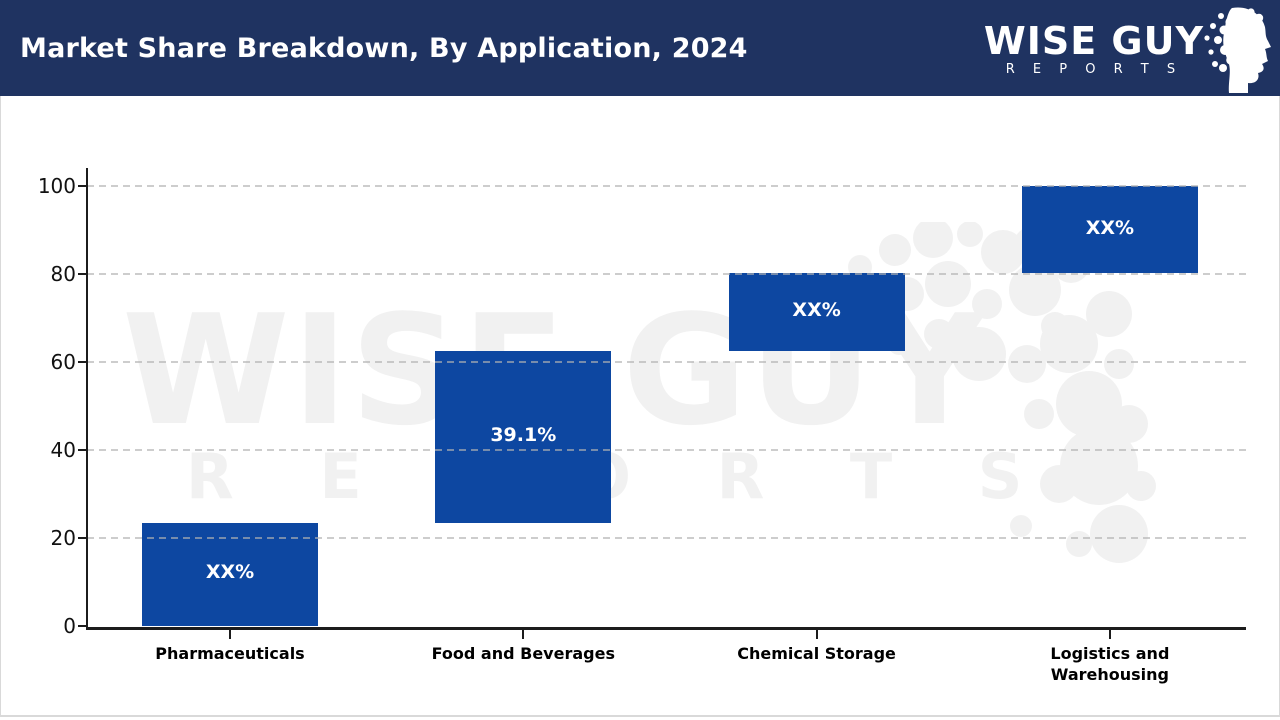 Image resolution: width=1280 pixels, height=720 pixels. Describe the element at coordinates (63, 362) in the screenshot. I see `y-axis-tick-label: 60` at that location.